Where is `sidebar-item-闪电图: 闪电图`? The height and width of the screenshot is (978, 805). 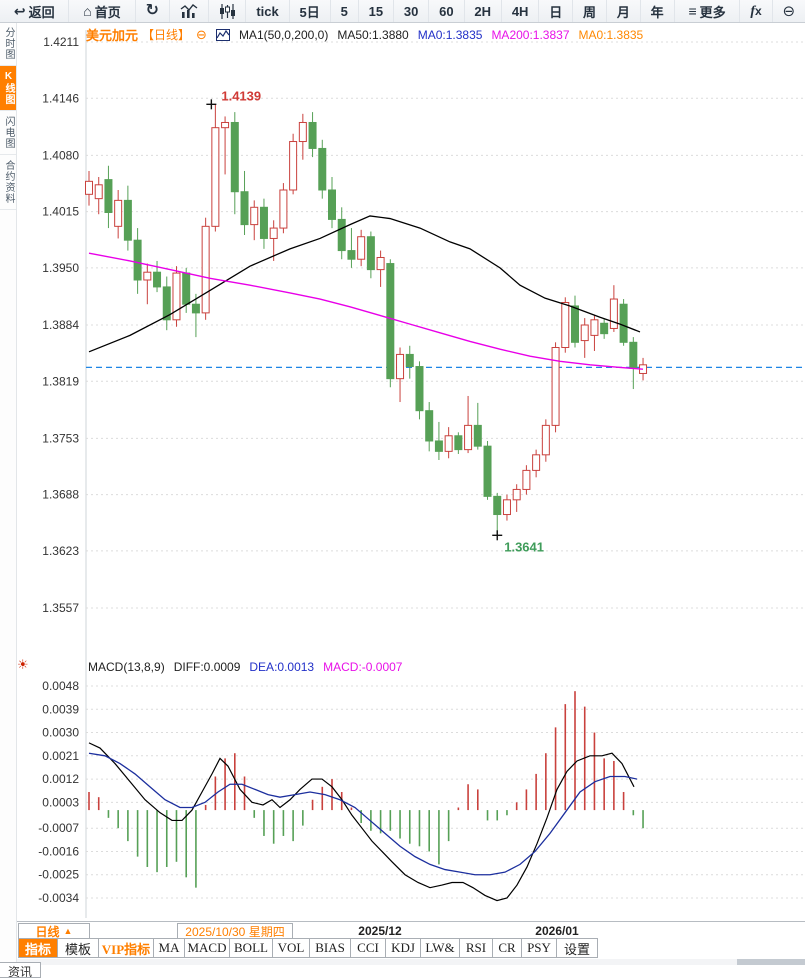
sidebar-item-闪电图: 闪电图 is located at coordinates (8, 133).